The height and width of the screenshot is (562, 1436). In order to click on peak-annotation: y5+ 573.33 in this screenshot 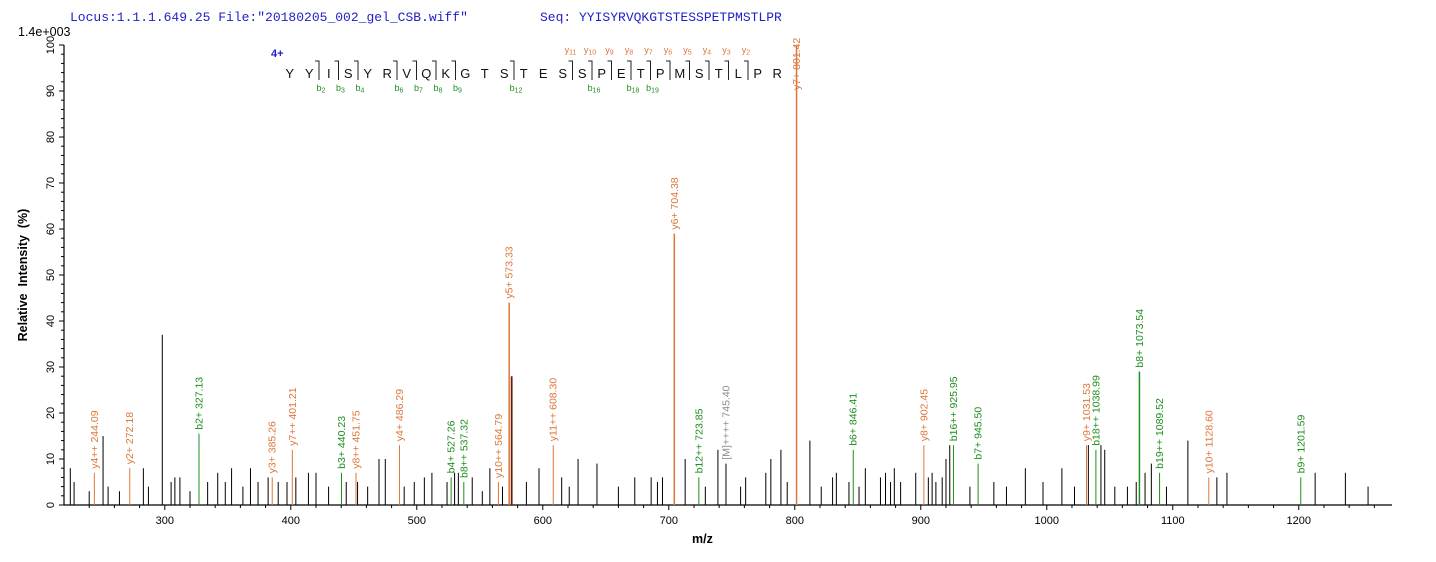, I will do `click(510, 272)`.